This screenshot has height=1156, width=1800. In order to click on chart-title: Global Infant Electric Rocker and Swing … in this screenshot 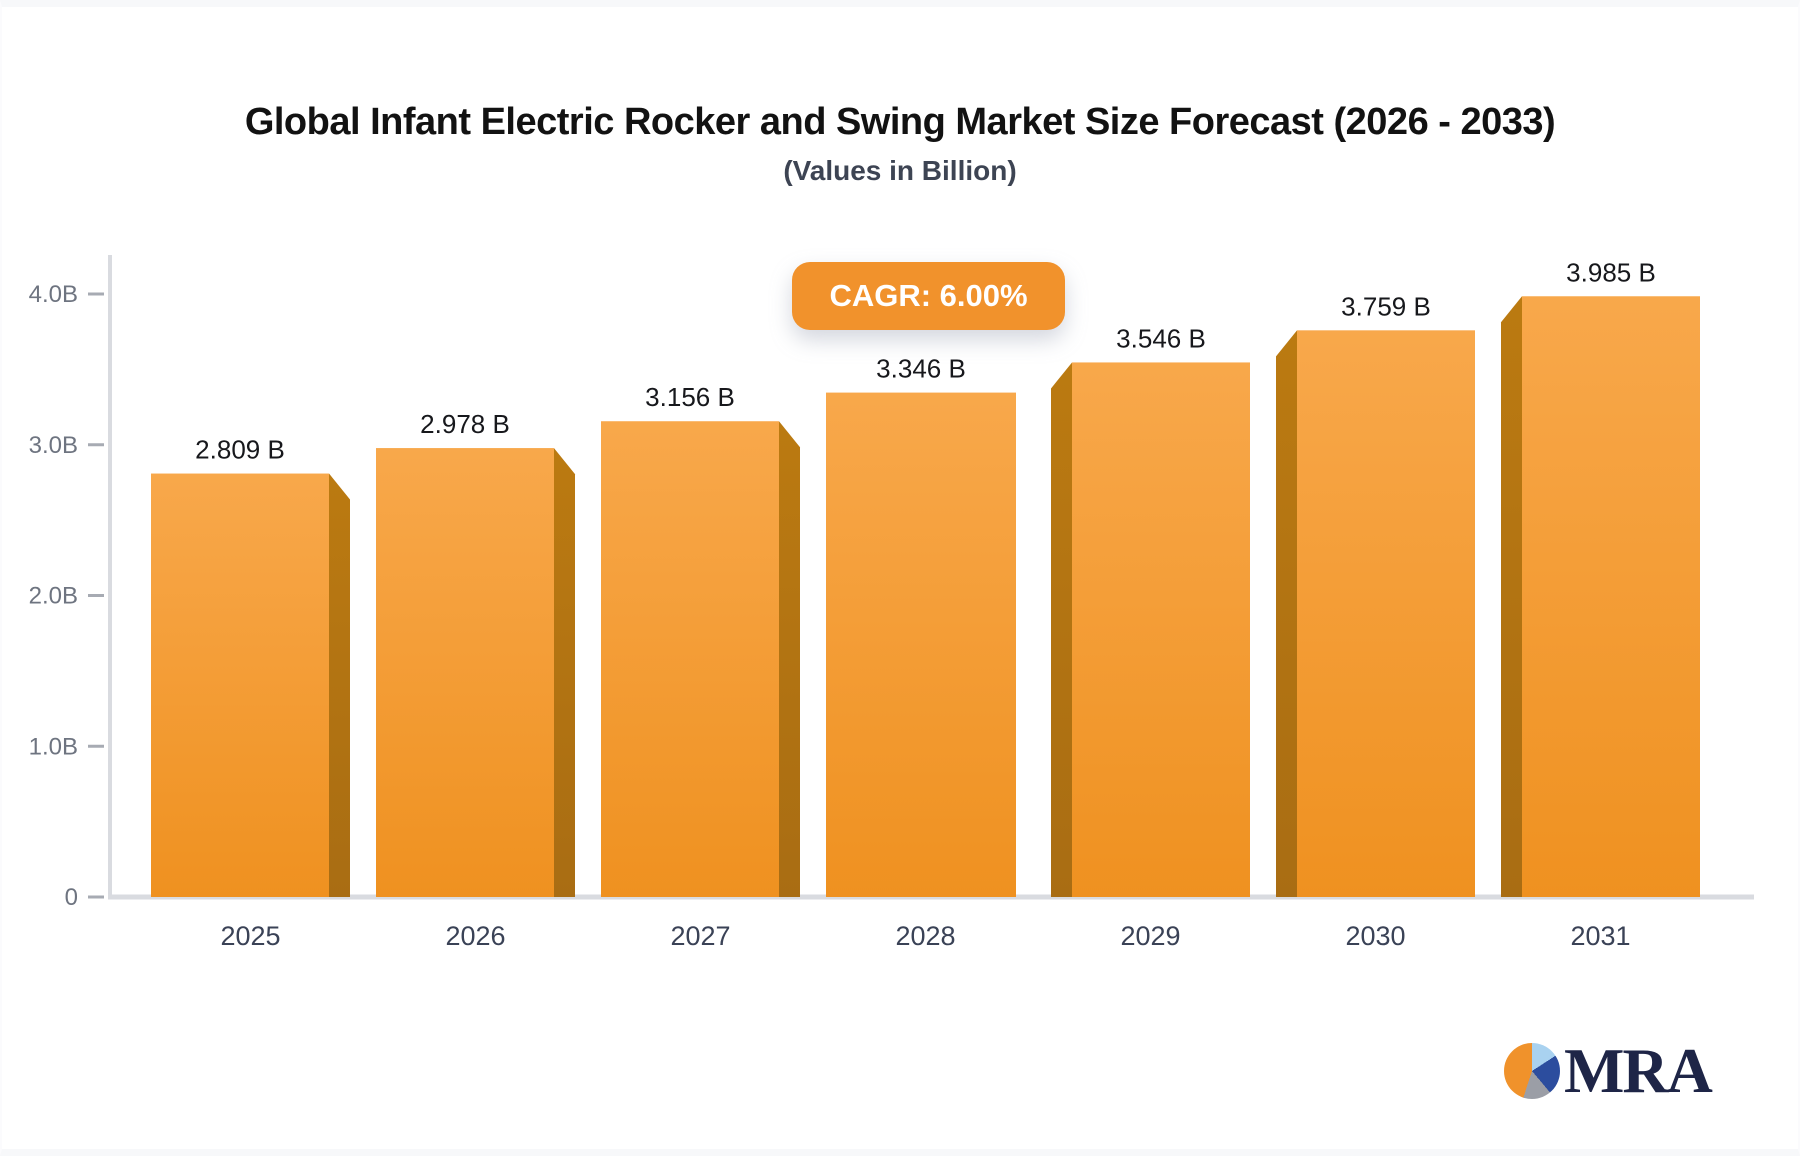, I will do `click(900, 122)`.